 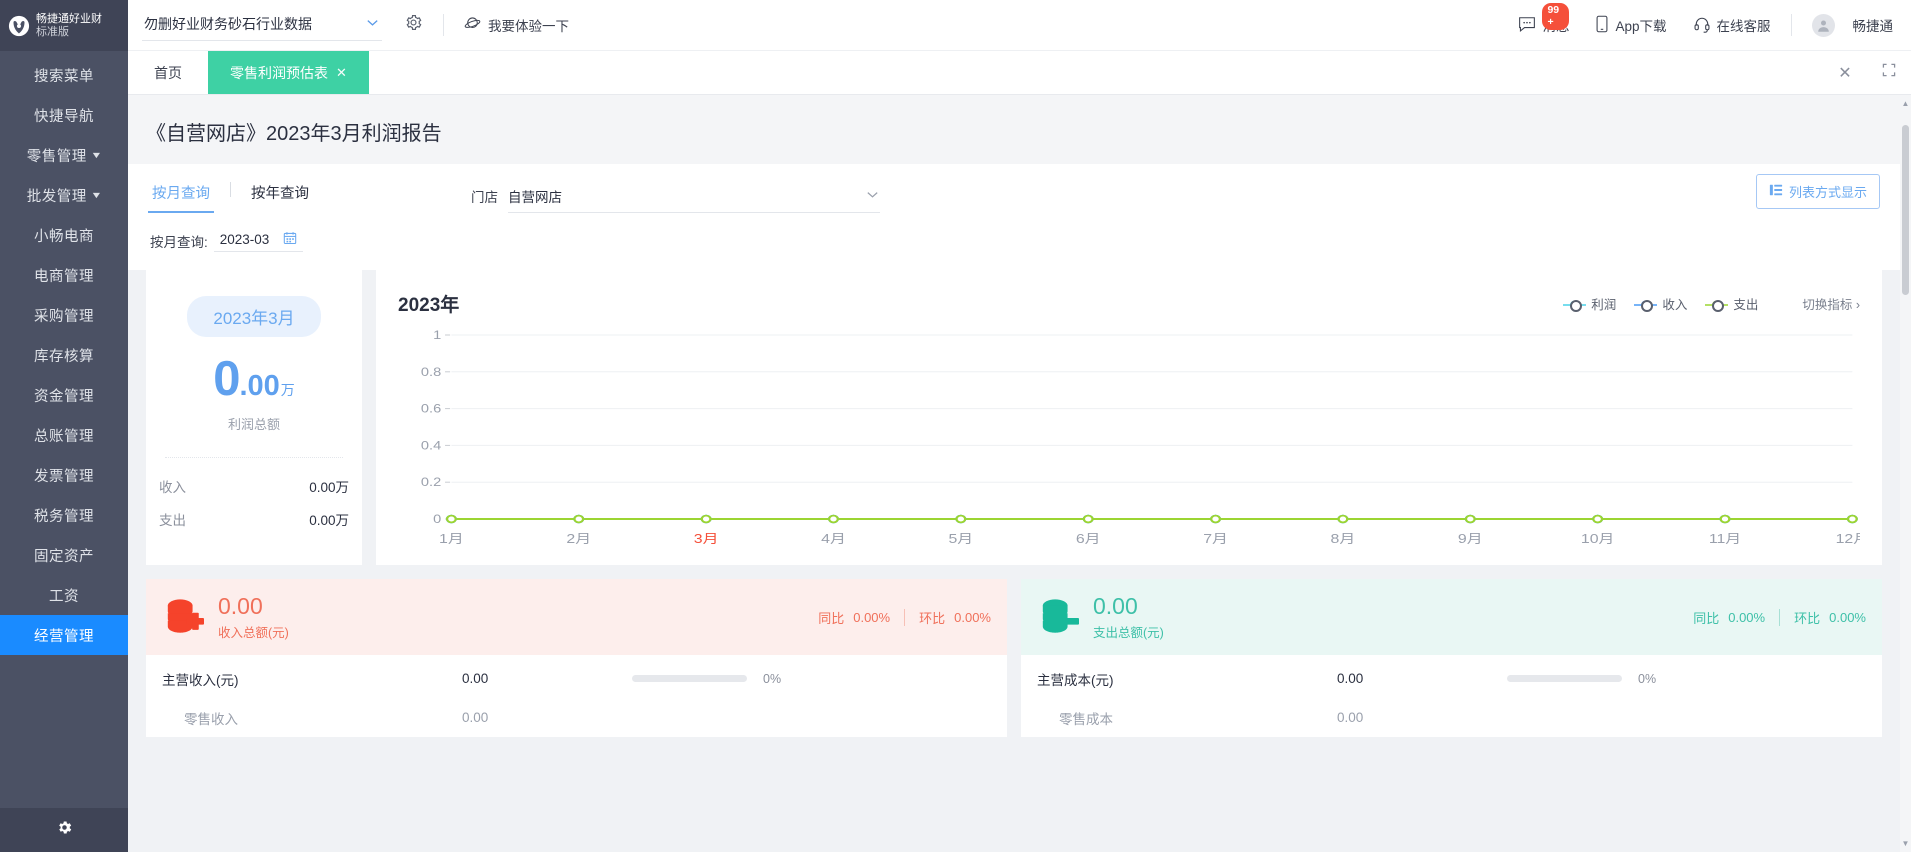 What do you see at coordinates (1014, 188) in the screenshot?
I see `filter-row: 按月查询 按年查询 门店 自营网店` at bounding box center [1014, 188].